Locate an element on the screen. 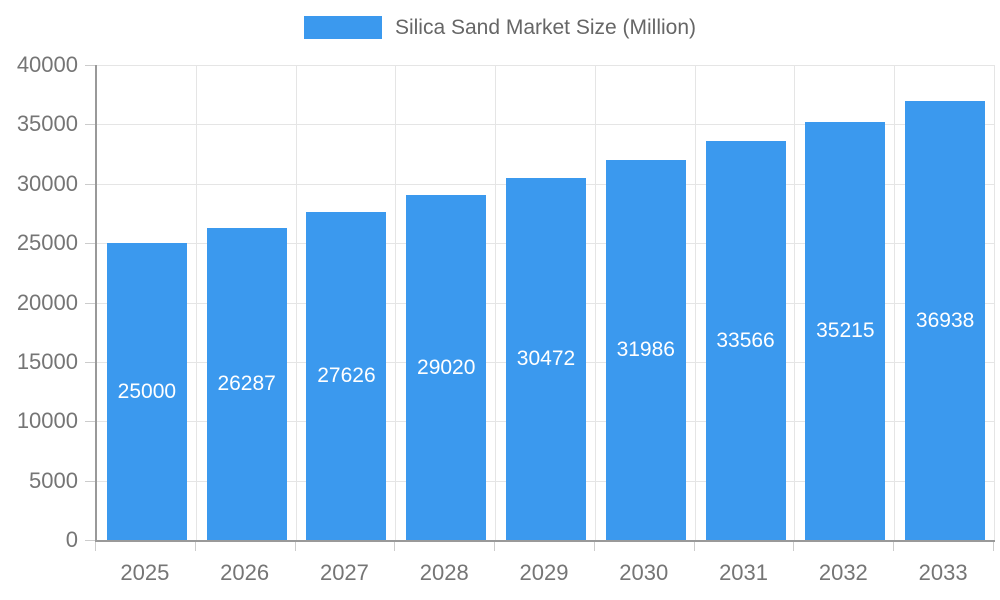 The height and width of the screenshot is (600, 1000). legend-swatch is located at coordinates (342, 27).